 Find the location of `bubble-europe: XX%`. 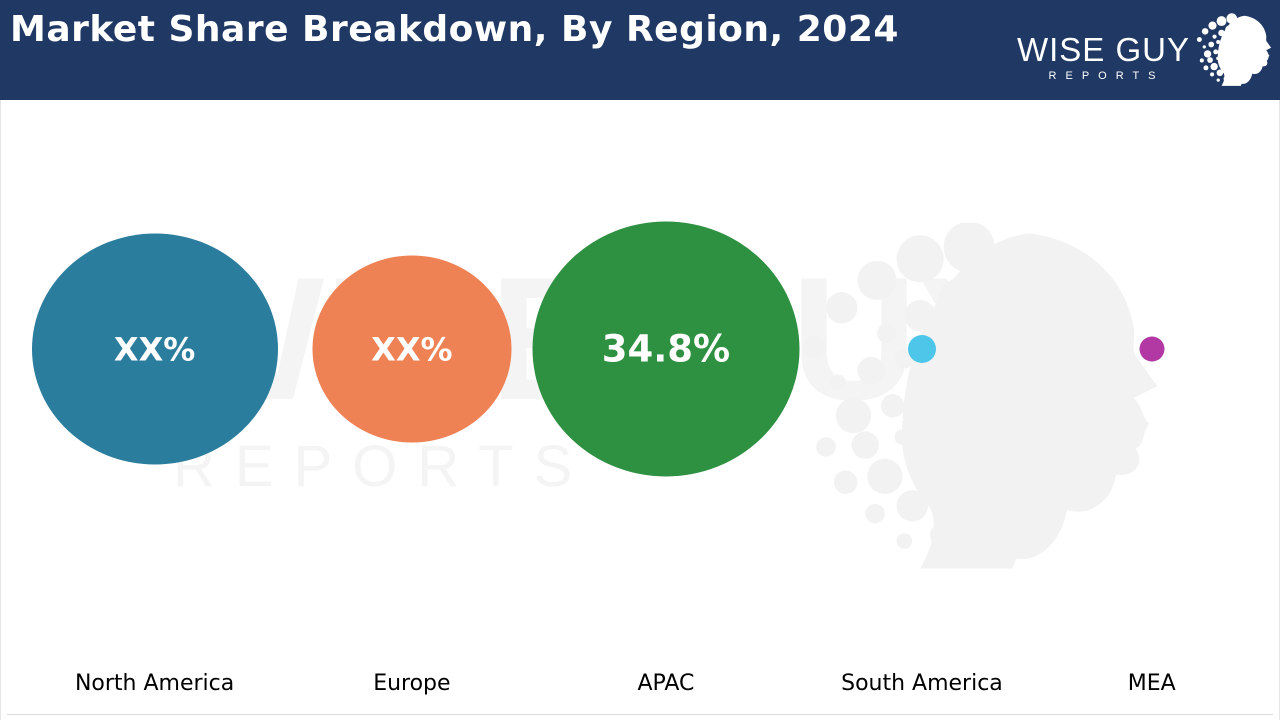

bubble-europe: XX% is located at coordinates (412, 349).